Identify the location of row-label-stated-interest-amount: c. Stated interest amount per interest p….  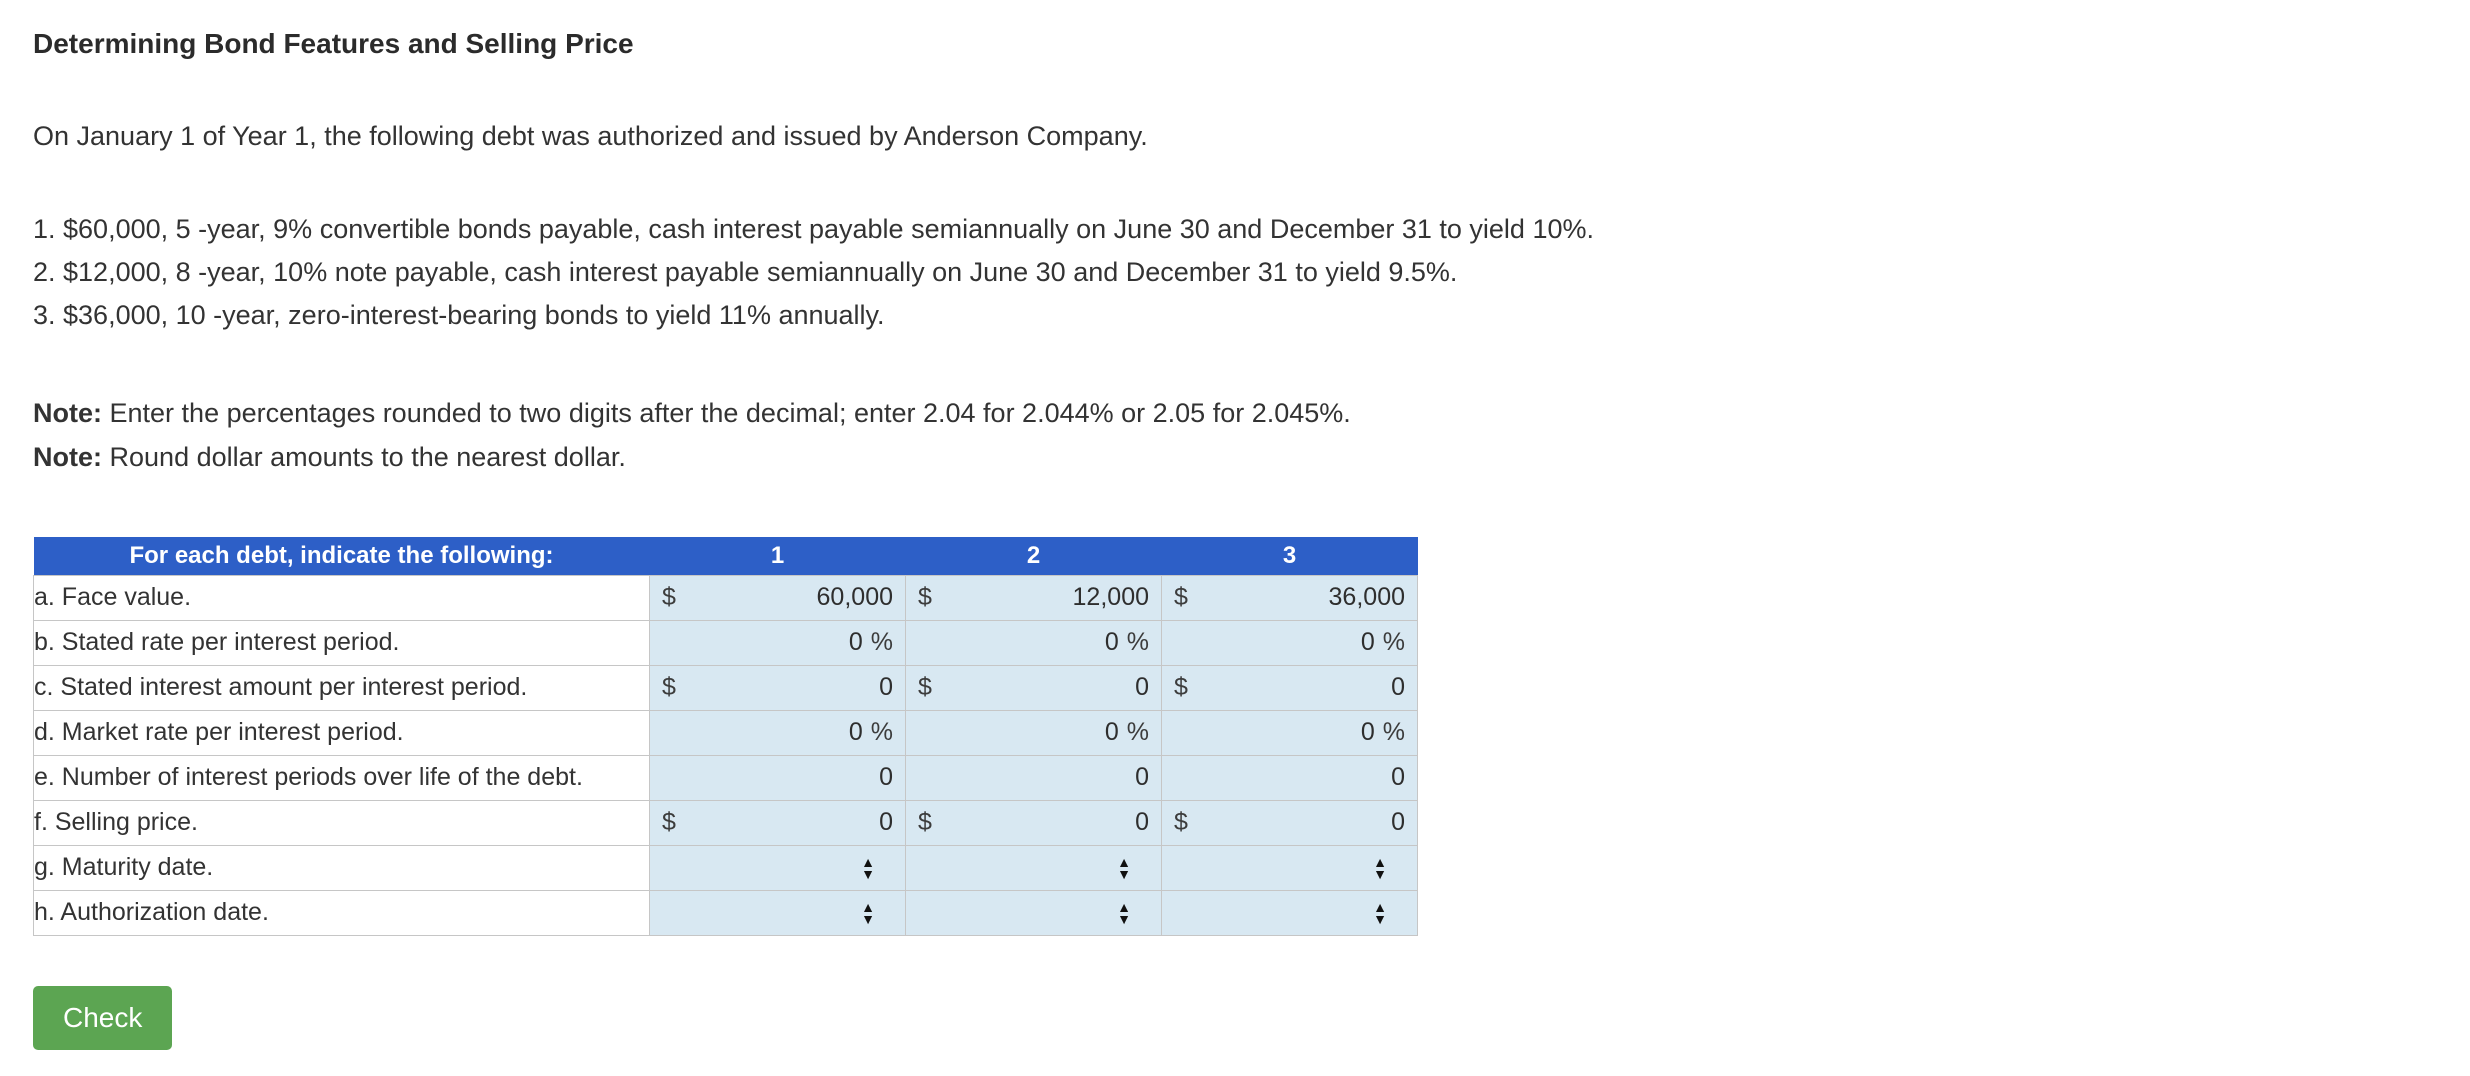
(341, 687).